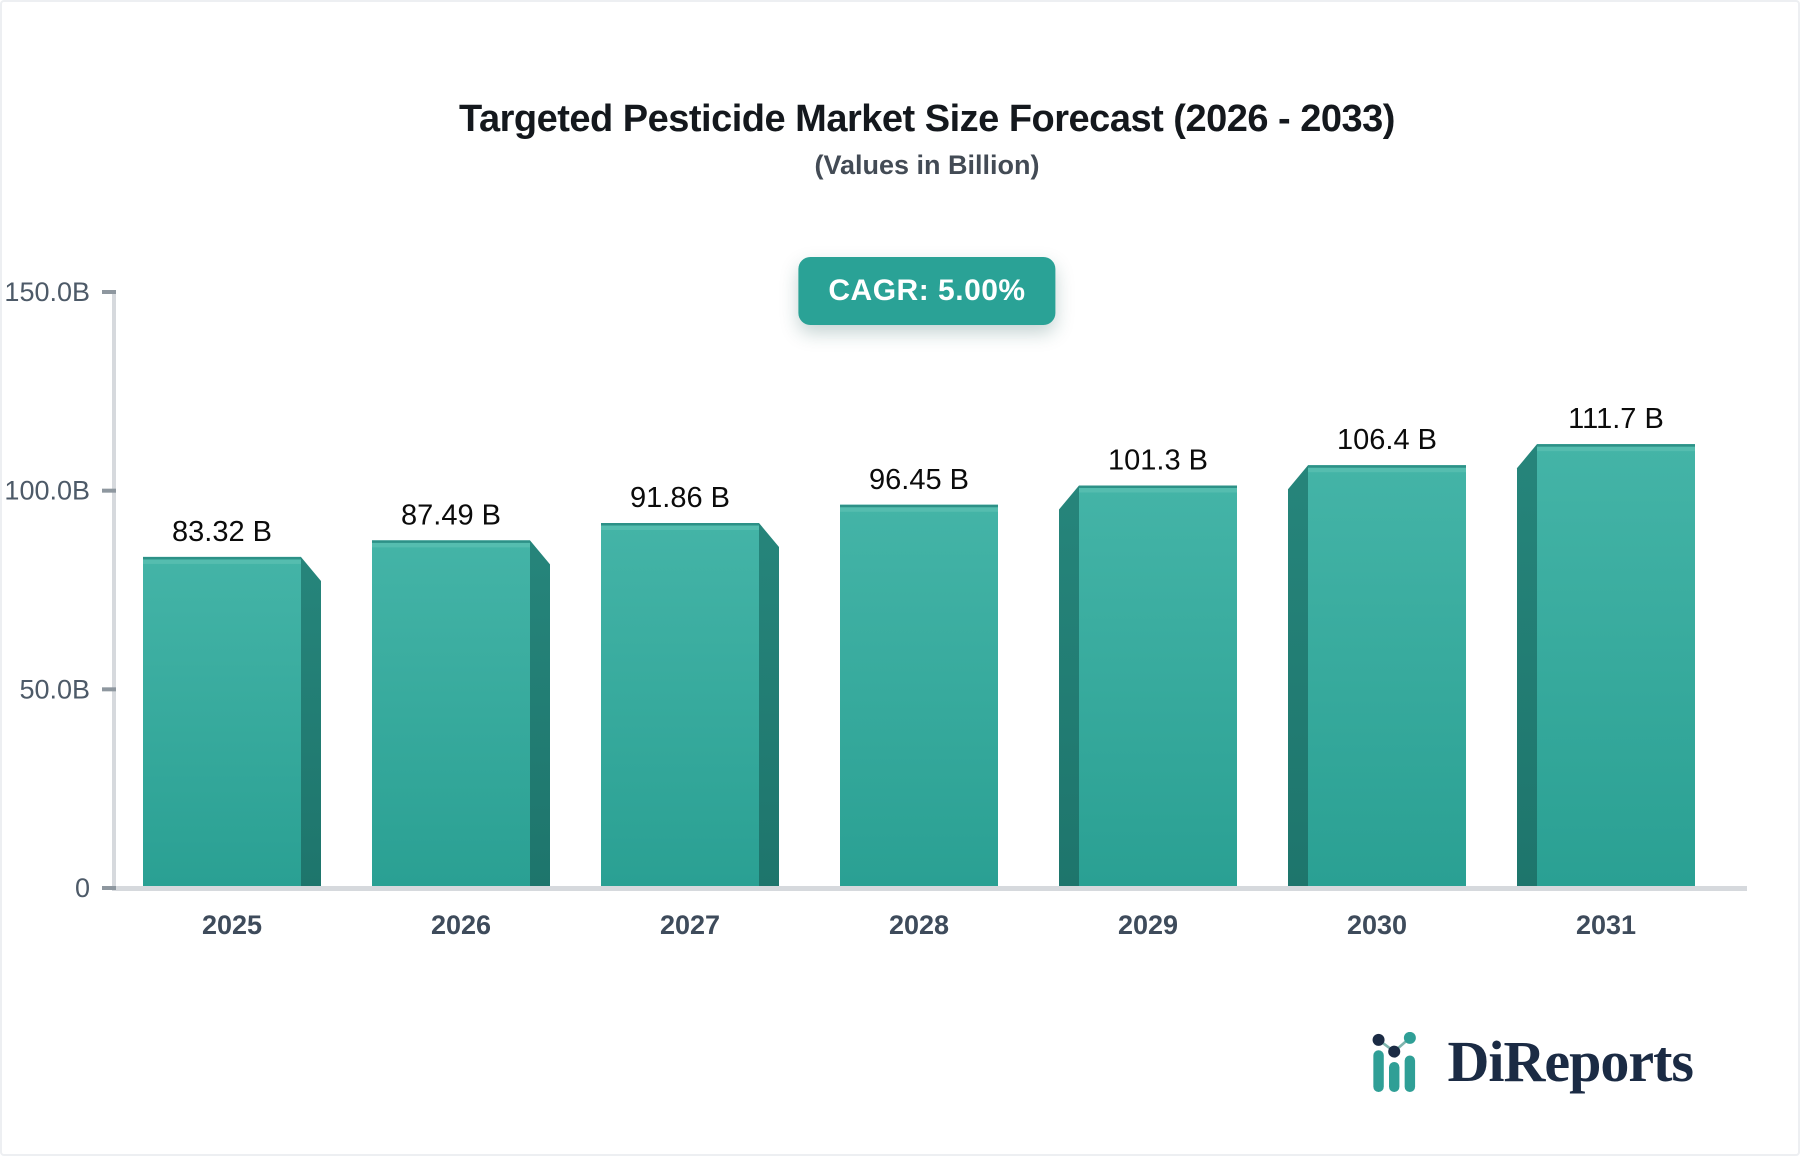 This screenshot has height=1156, width=1800. Describe the element at coordinates (929, 888) in the screenshot. I see `x-axis-line` at that location.